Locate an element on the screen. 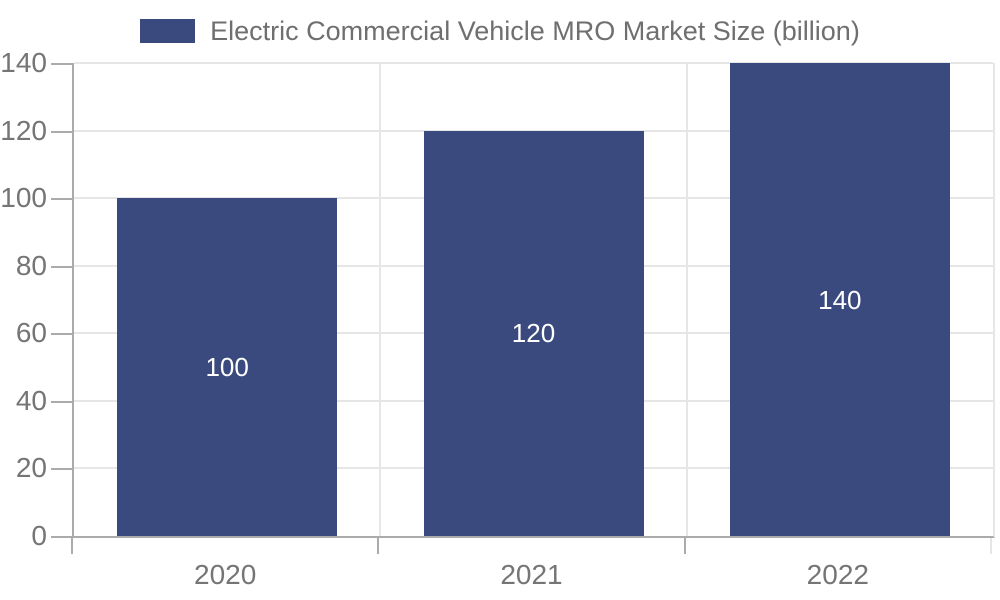 This screenshot has height=600, width=1000. y-tick-label: 120 is located at coordinates (23, 130).